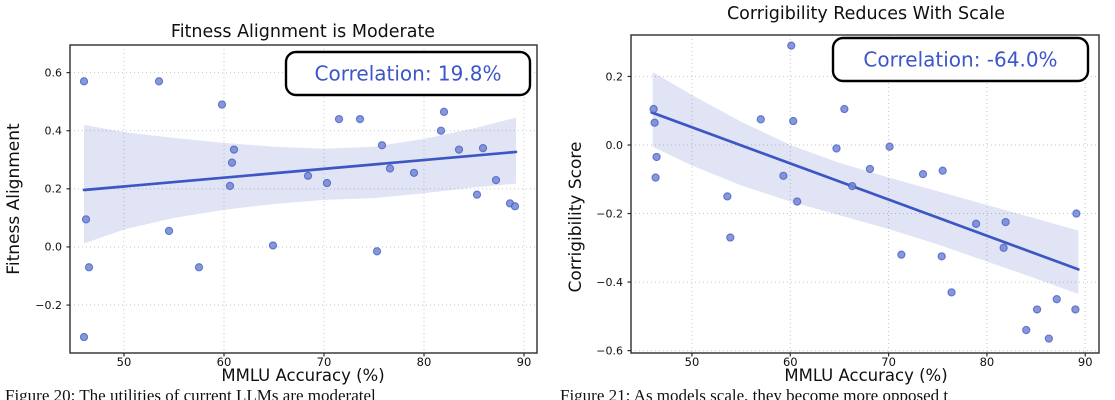 The image size is (1115, 400). Describe the element at coordinates (300, 171) in the screenshot. I see `trend-line` at that location.